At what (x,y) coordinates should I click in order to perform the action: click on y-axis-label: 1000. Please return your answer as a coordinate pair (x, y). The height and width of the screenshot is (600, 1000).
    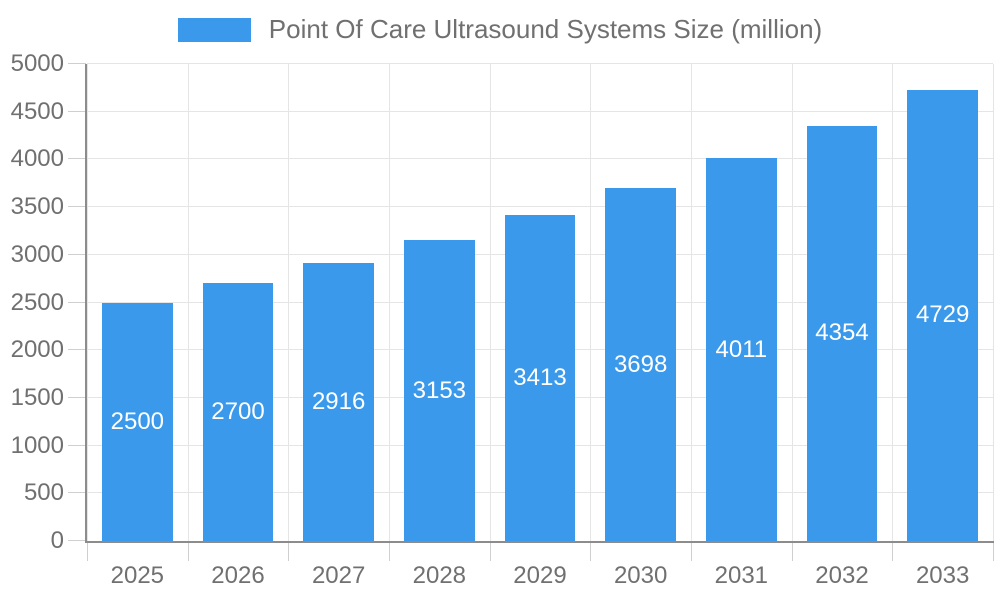
    Looking at the image, I should click on (37, 445).